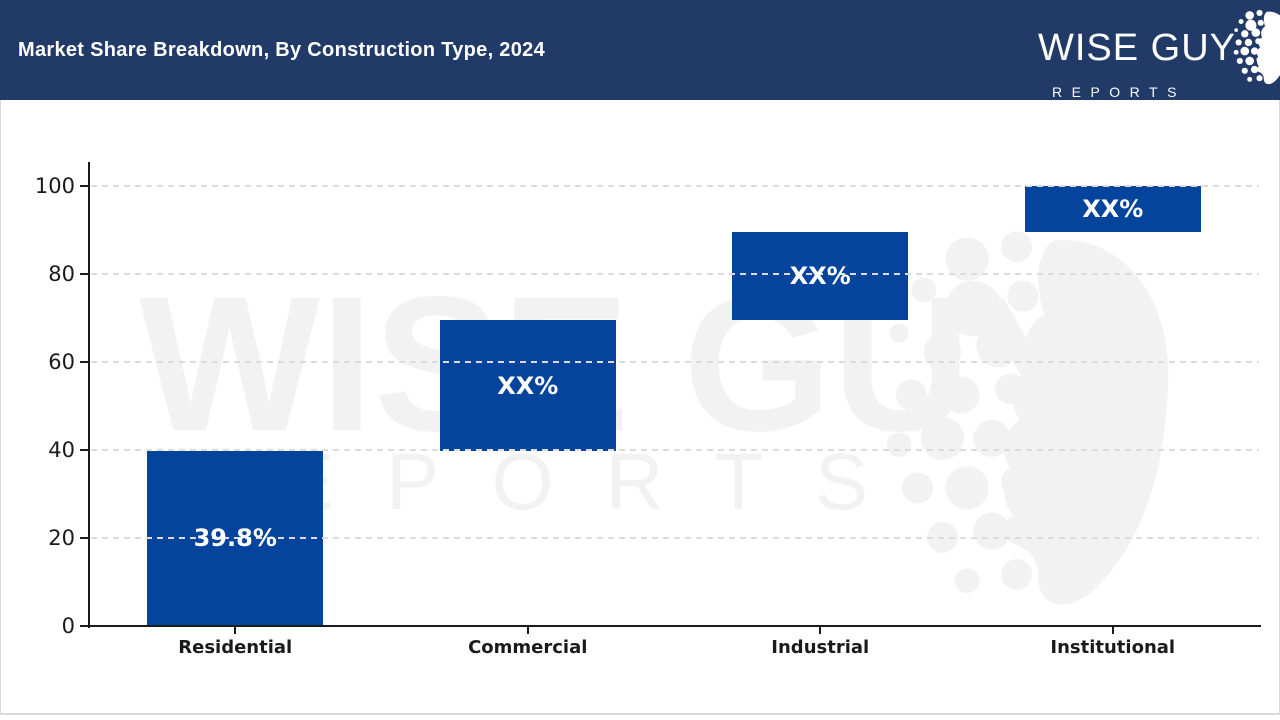 The height and width of the screenshot is (720, 1280). What do you see at coordinates (68, 626) in the screenshot?
I see `y-tick-label: 0` at bounding box center [68, 626].